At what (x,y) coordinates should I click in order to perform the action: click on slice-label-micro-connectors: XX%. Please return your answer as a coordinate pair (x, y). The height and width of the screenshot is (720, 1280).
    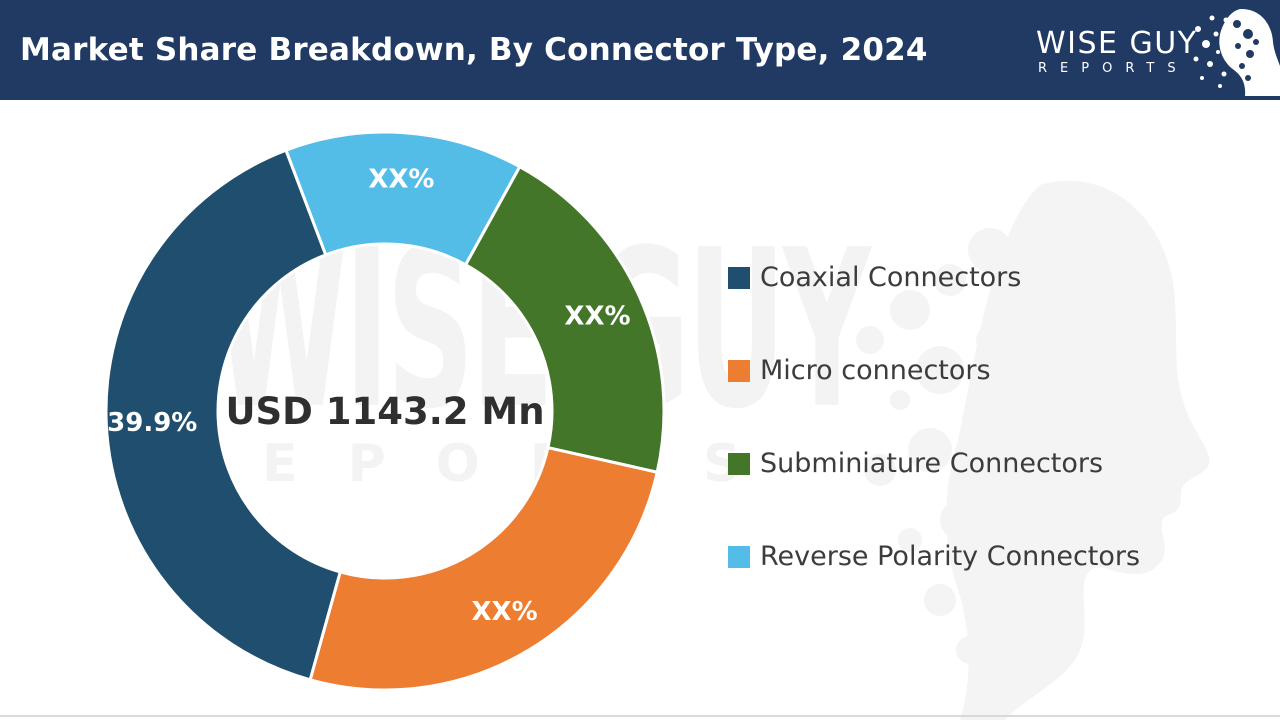
    Looking at the image, I should click on (505, 612).